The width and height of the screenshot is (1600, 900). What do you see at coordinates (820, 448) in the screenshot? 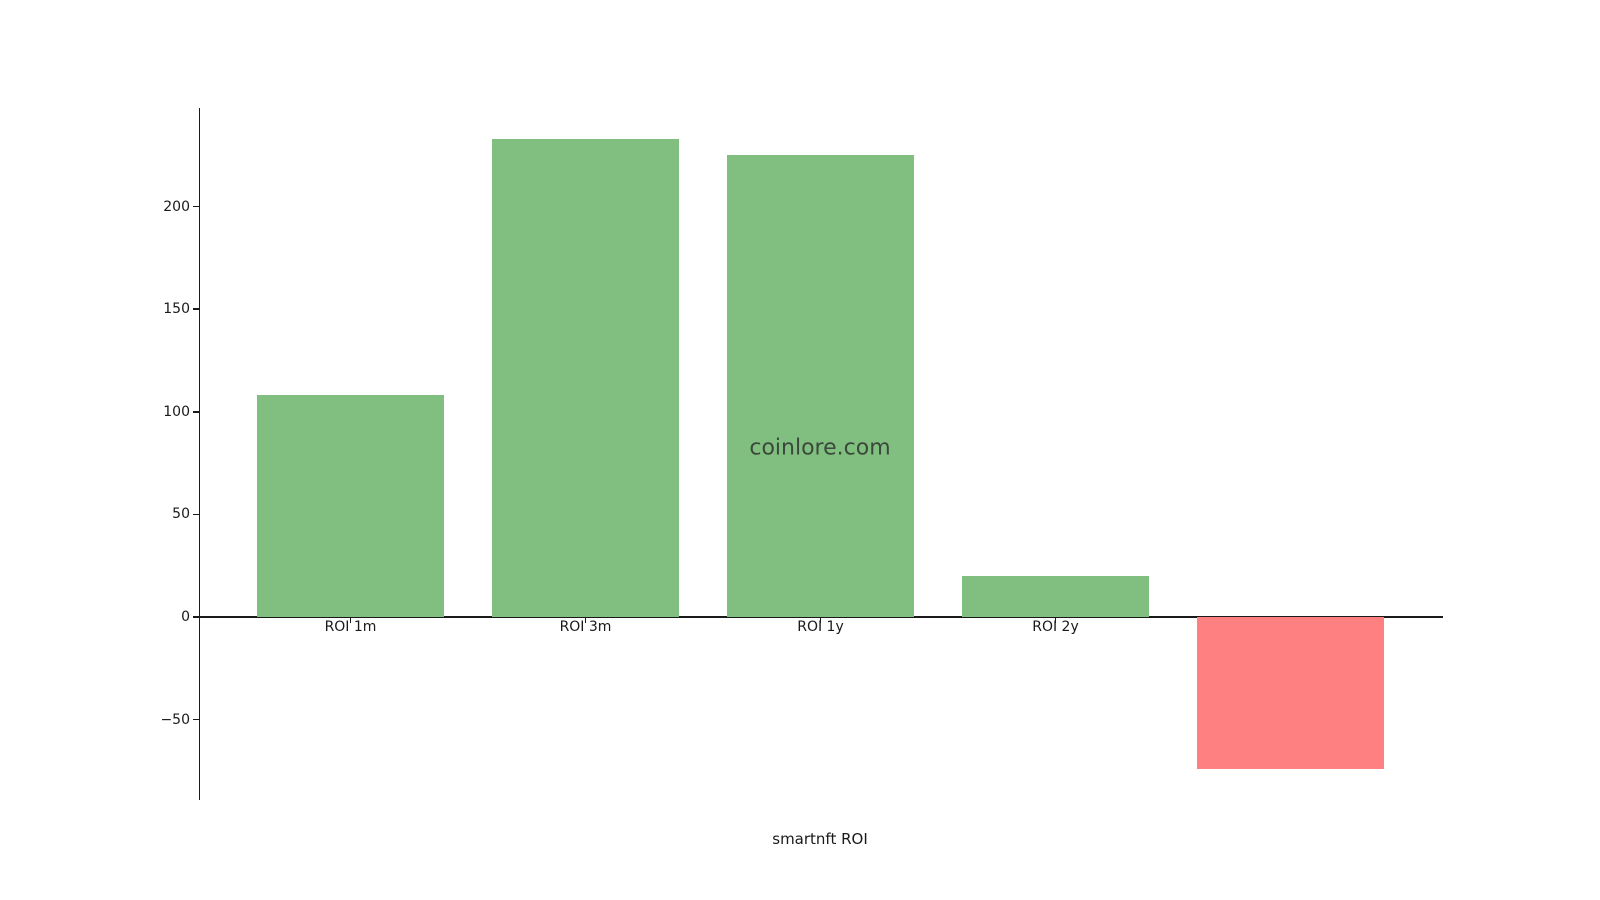
I see `watermark: coinlore.com` at bounding box center [820, 448].